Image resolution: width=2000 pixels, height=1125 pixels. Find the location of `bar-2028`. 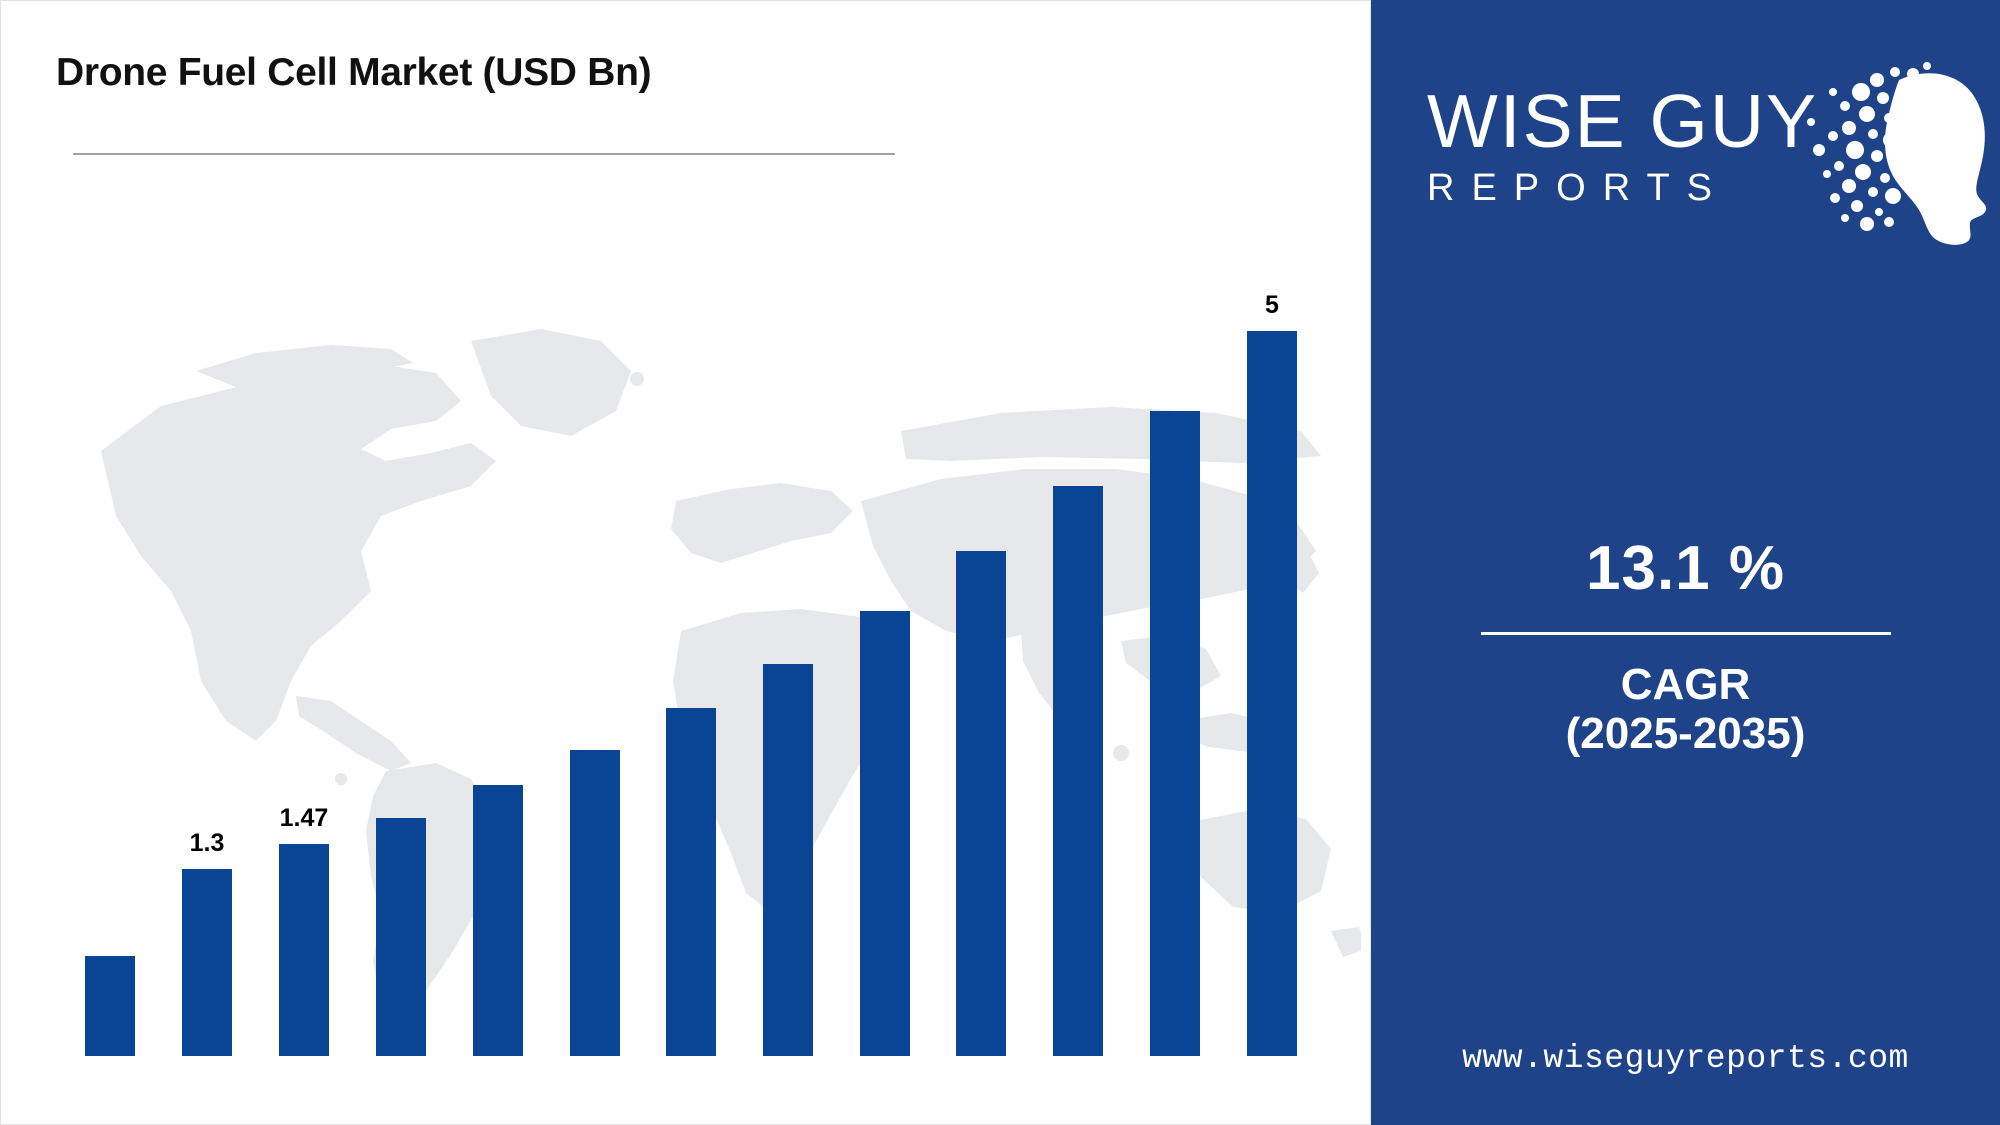

bar-2028 is located at coordinates (595, 903).